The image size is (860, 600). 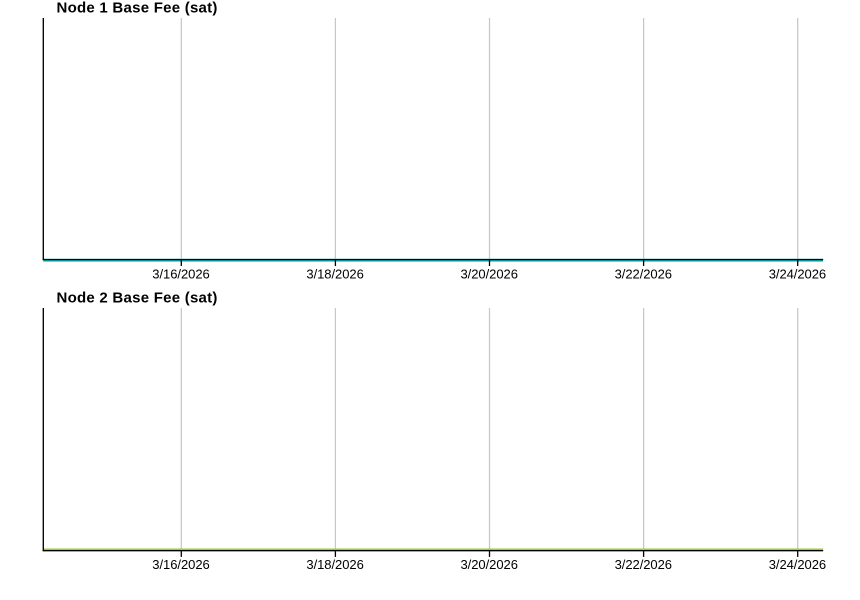 I want to click on svg-text: Node 1 Base Fee (sat), so click(x=137, y=8).